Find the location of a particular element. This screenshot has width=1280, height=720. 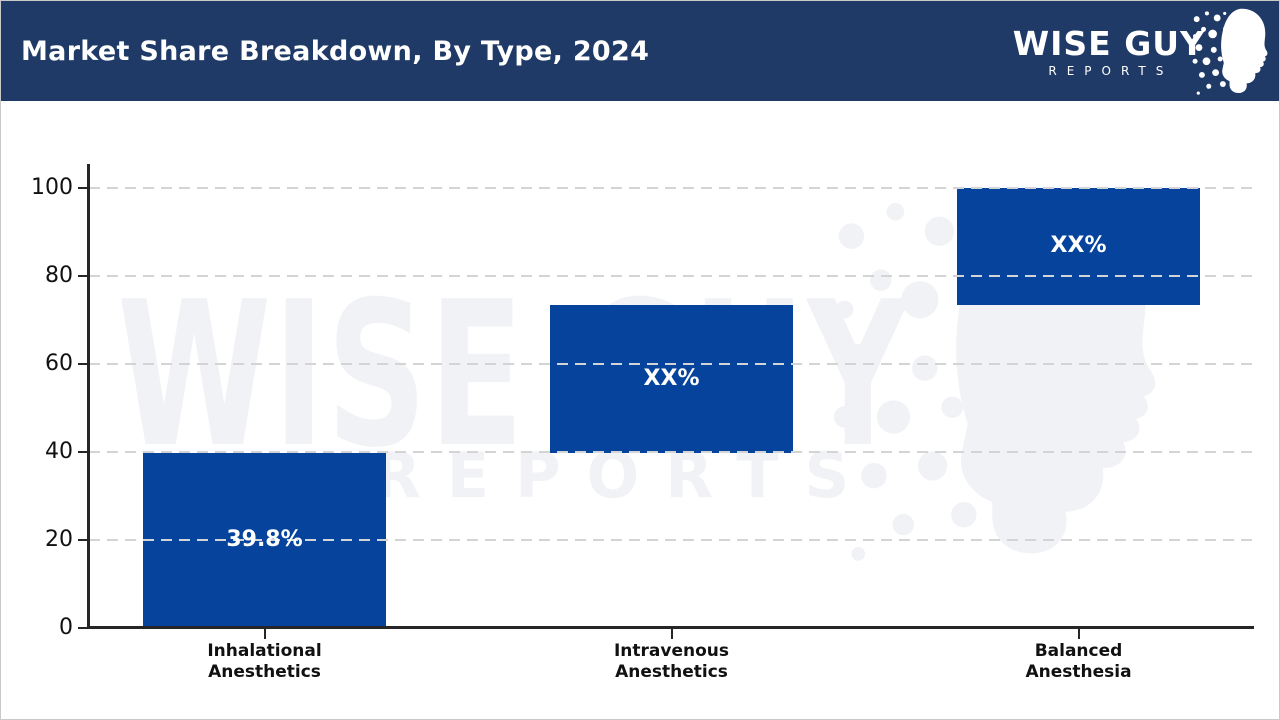

wiseguy-logo: WISE GUY REPORTS is located at coordinates (1143, 51).